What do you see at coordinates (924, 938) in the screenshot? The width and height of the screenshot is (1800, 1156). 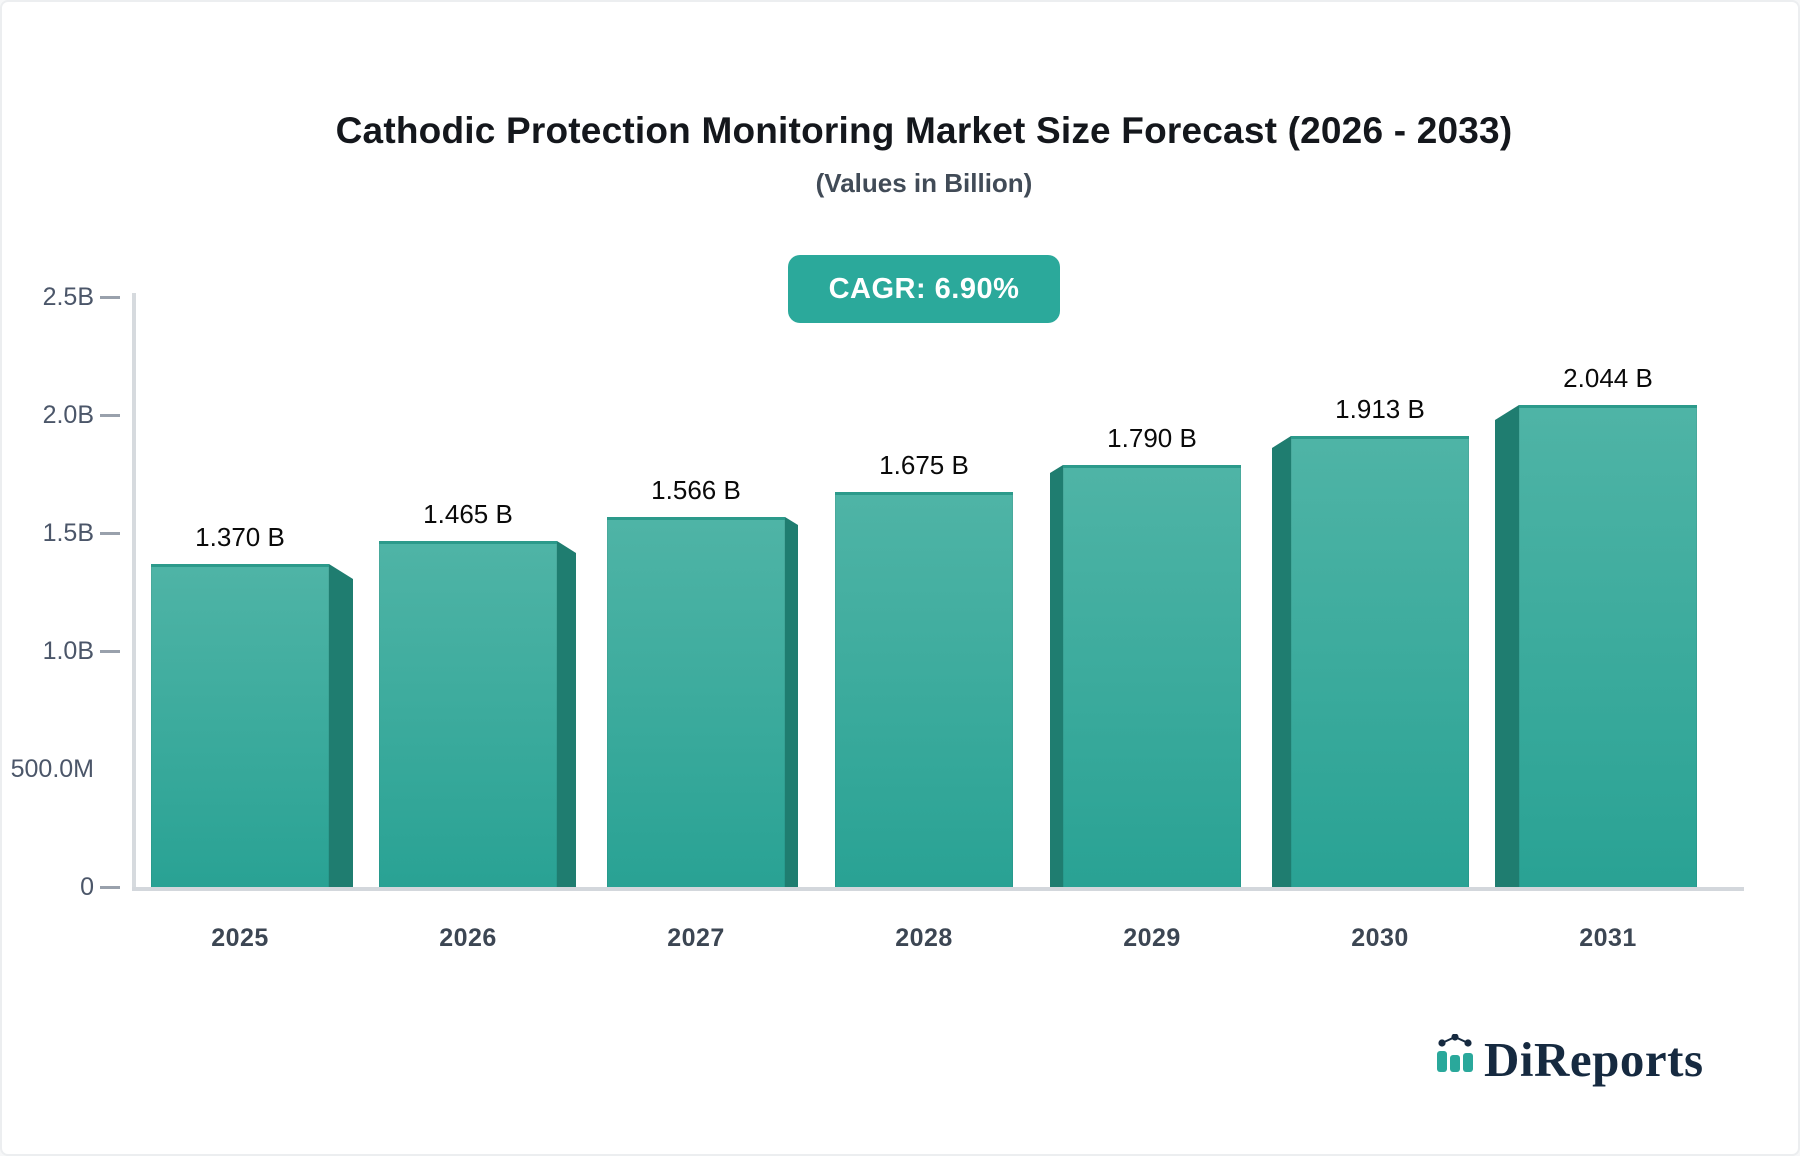 I see `x-tick-label-2028: 2028` at bounding box center [924, 938].